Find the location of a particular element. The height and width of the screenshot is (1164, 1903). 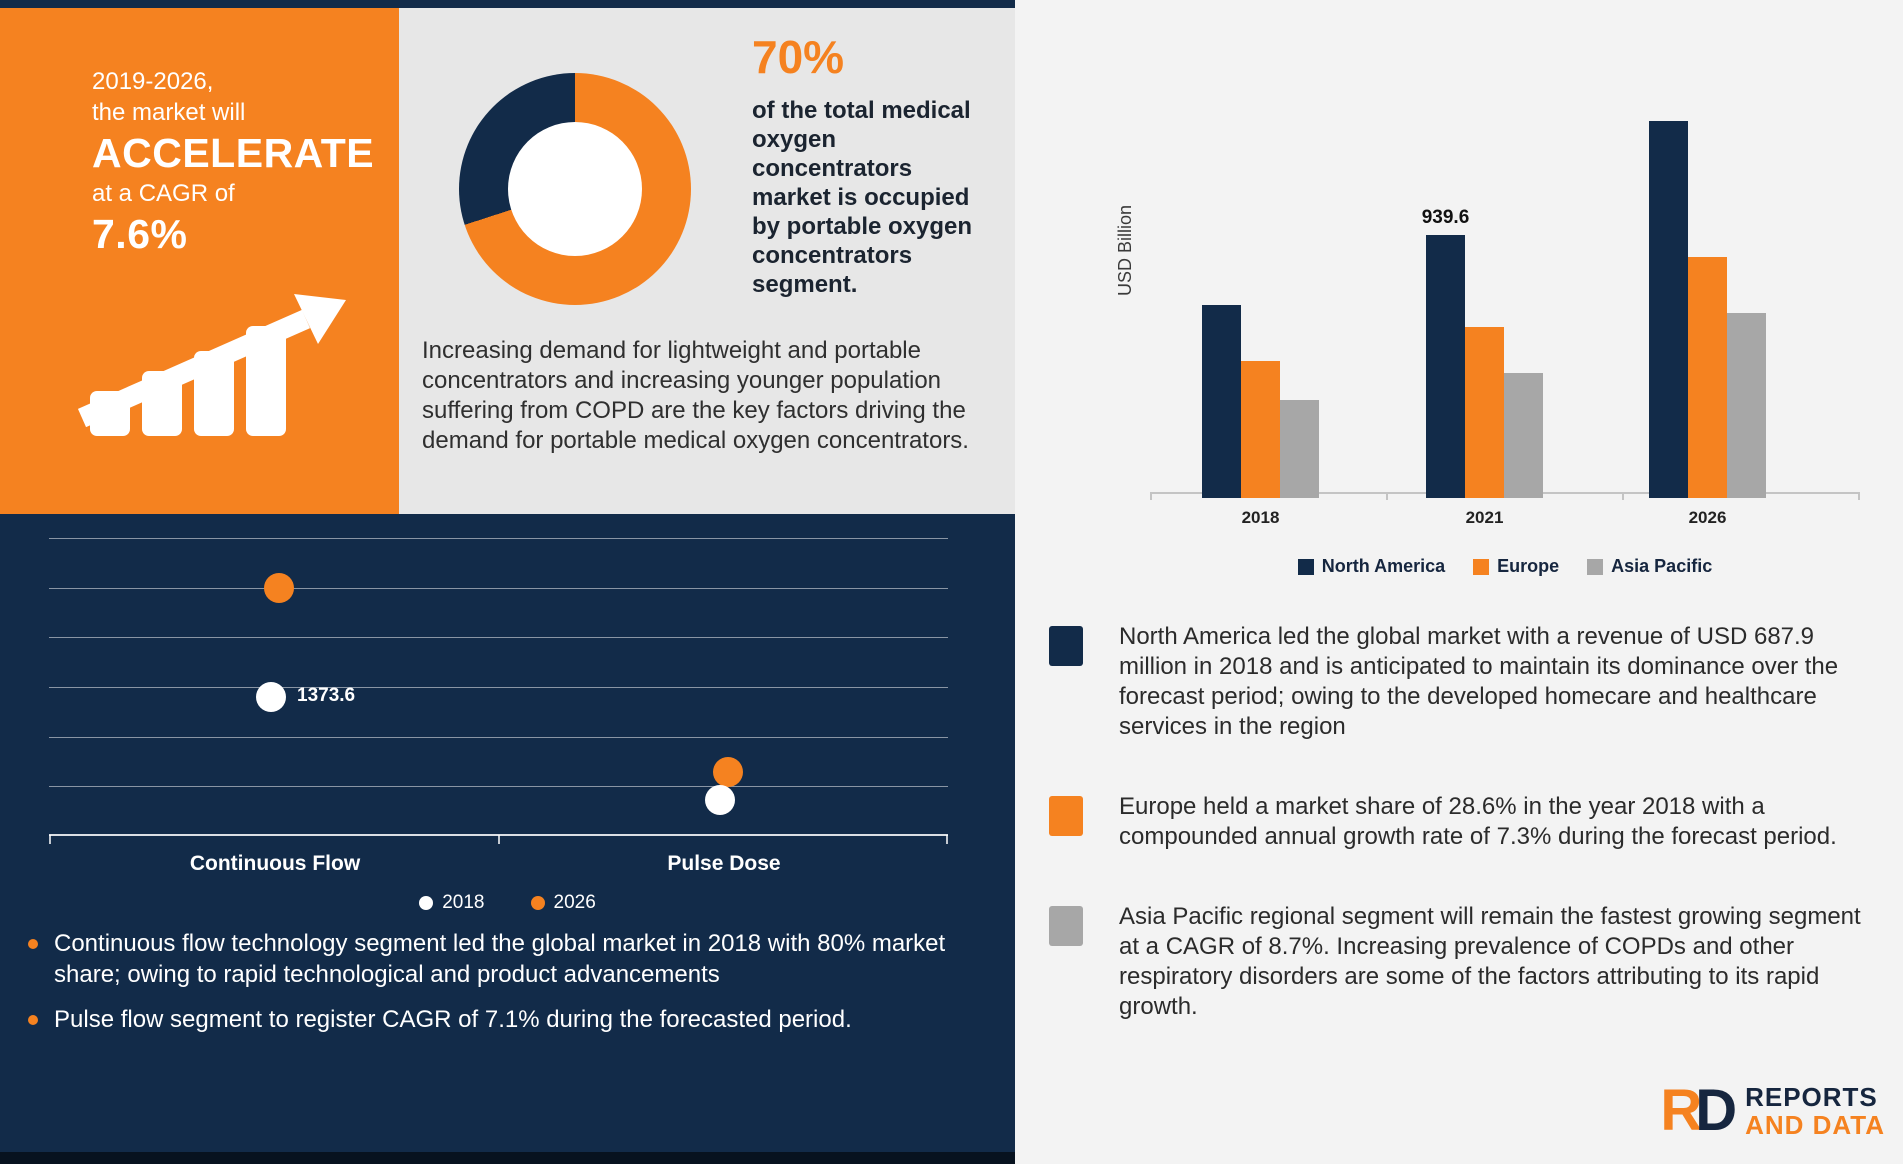

y-axis-label: USD Billion is located at coordinates (1125, 250).